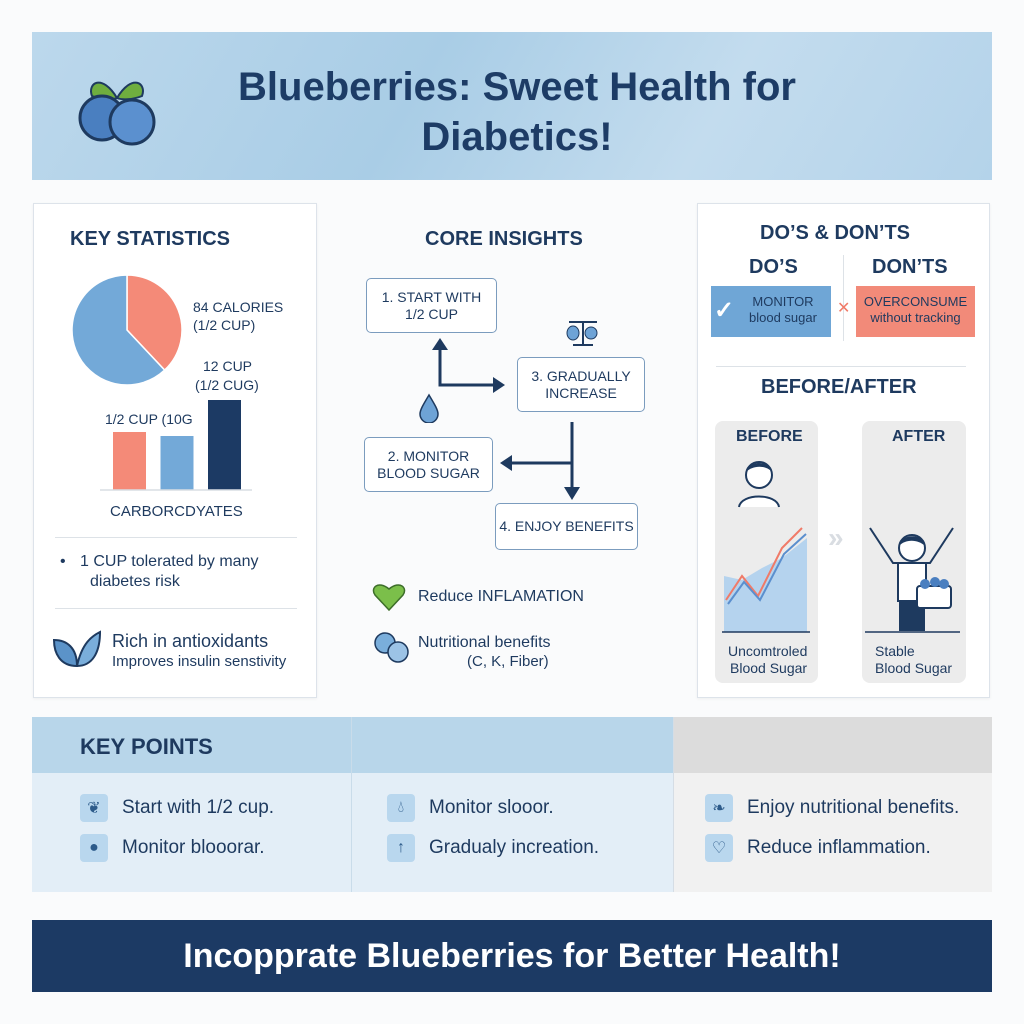 Image resolution: width=1024 pixels, height=1024 pixels. What do you see at coordinates (401, 808) in the screenshot?
I see `drop-icon: 💧︎` at bounding box center [401, 808].